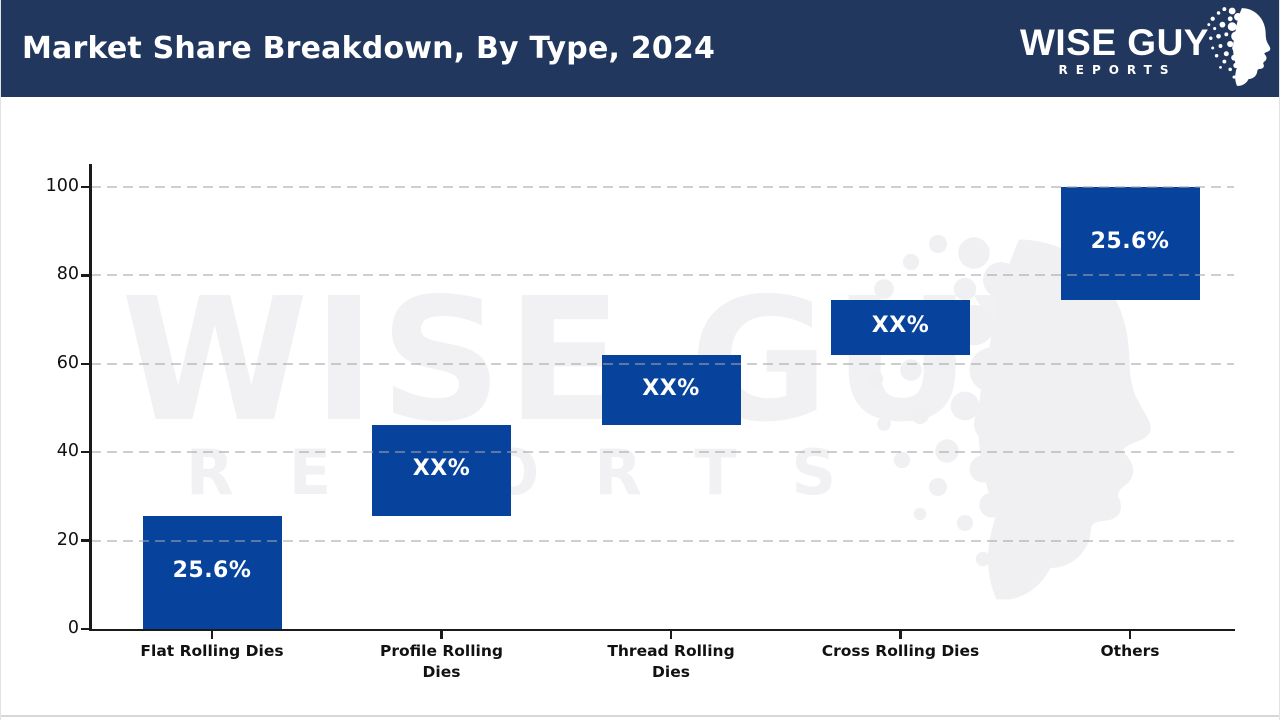  Describe the element at coordinates (900, 634) in the screenshot. I see `x-tick-mark-cross-rolling-dies` at that location.